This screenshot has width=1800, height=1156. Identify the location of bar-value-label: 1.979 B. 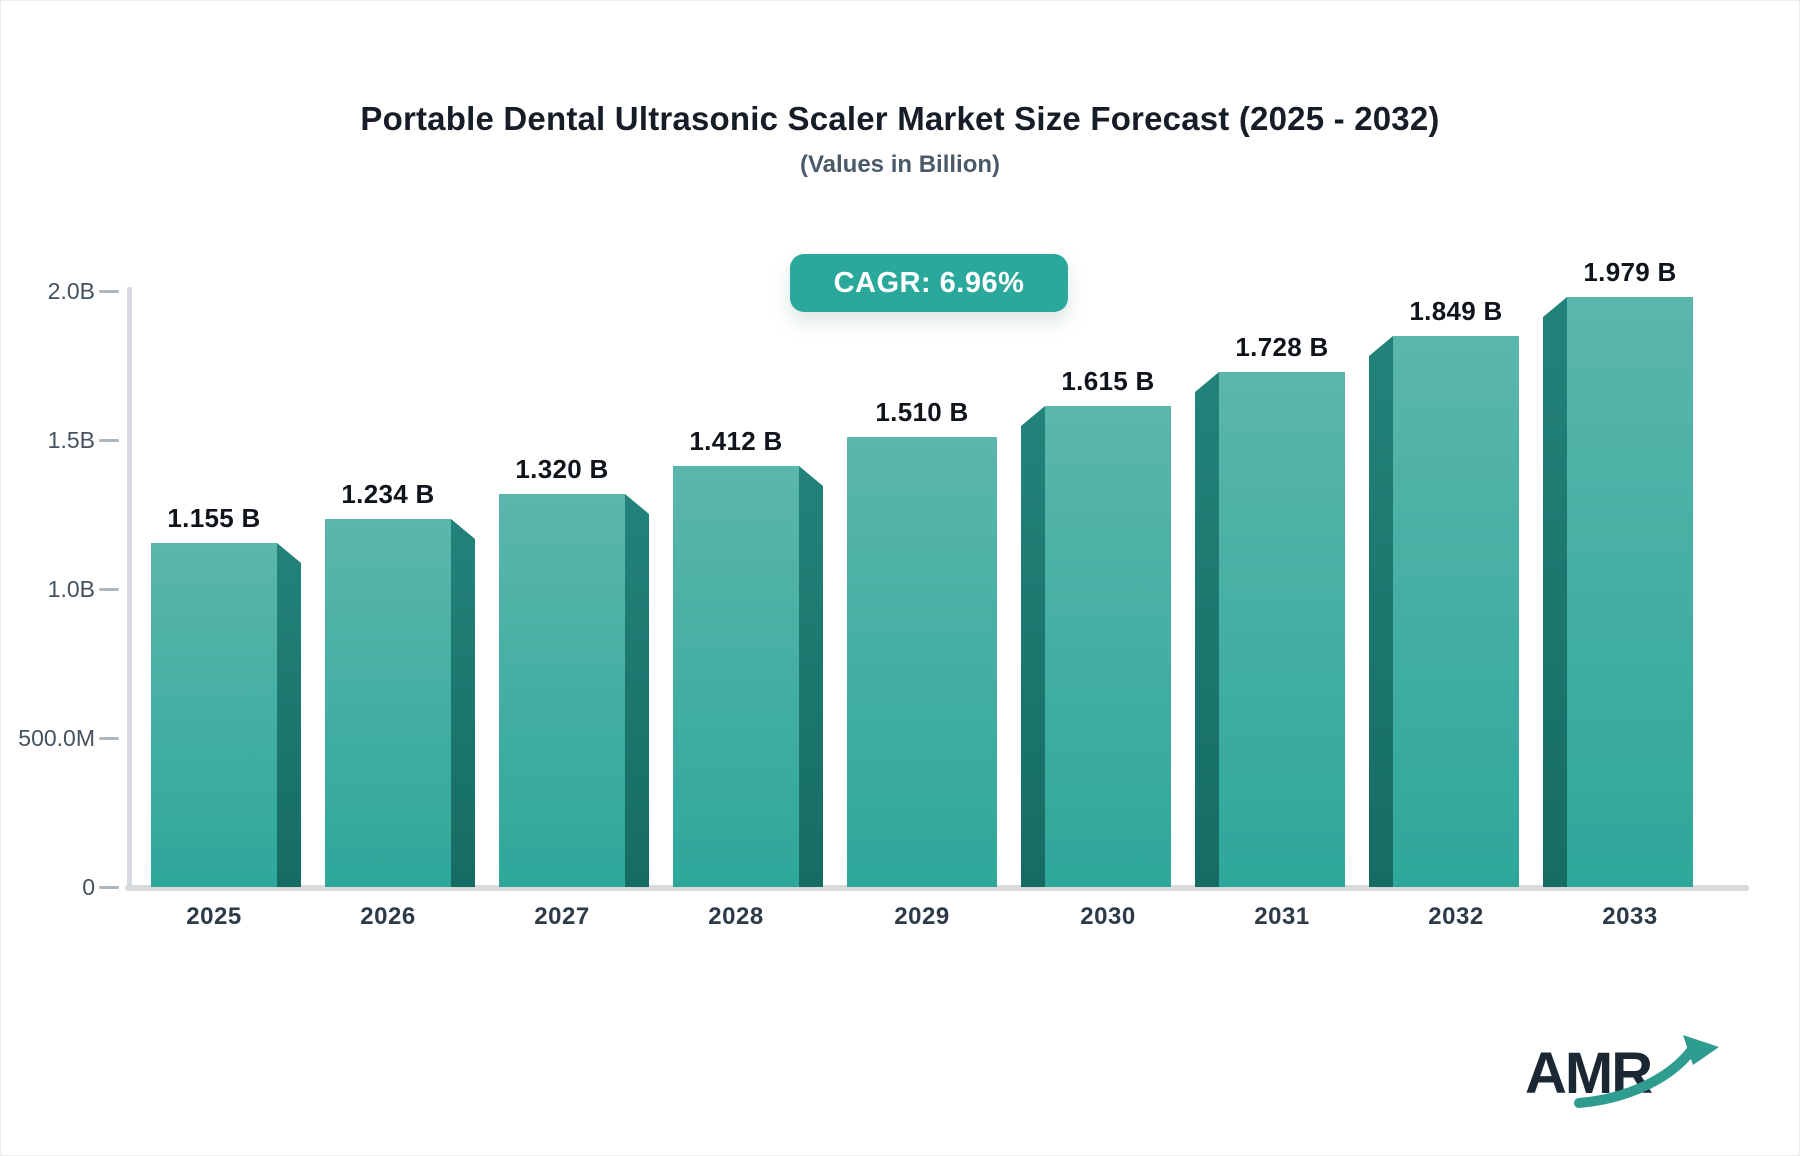
(1630, 272).